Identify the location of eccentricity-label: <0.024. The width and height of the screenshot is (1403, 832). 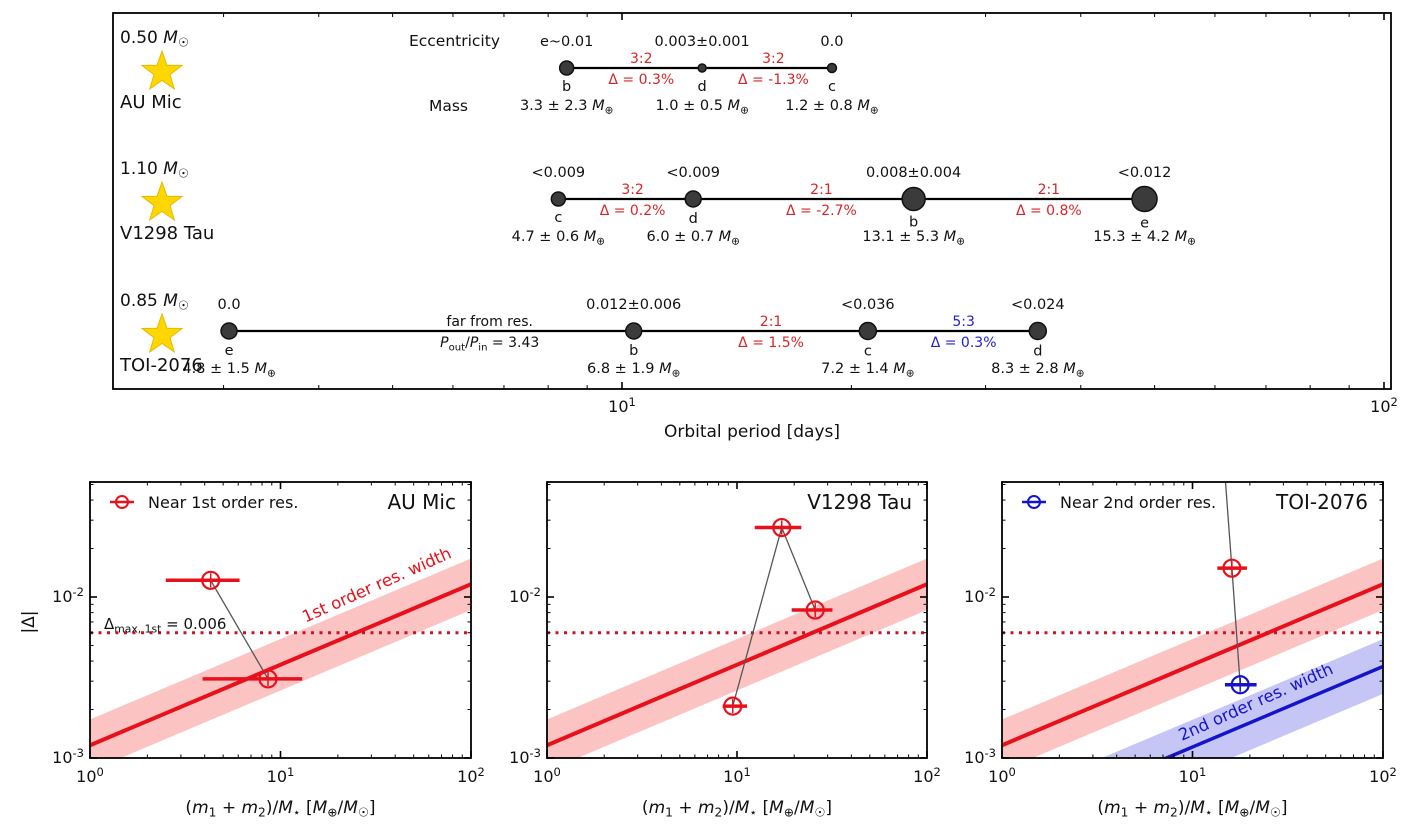
(1038, 305).